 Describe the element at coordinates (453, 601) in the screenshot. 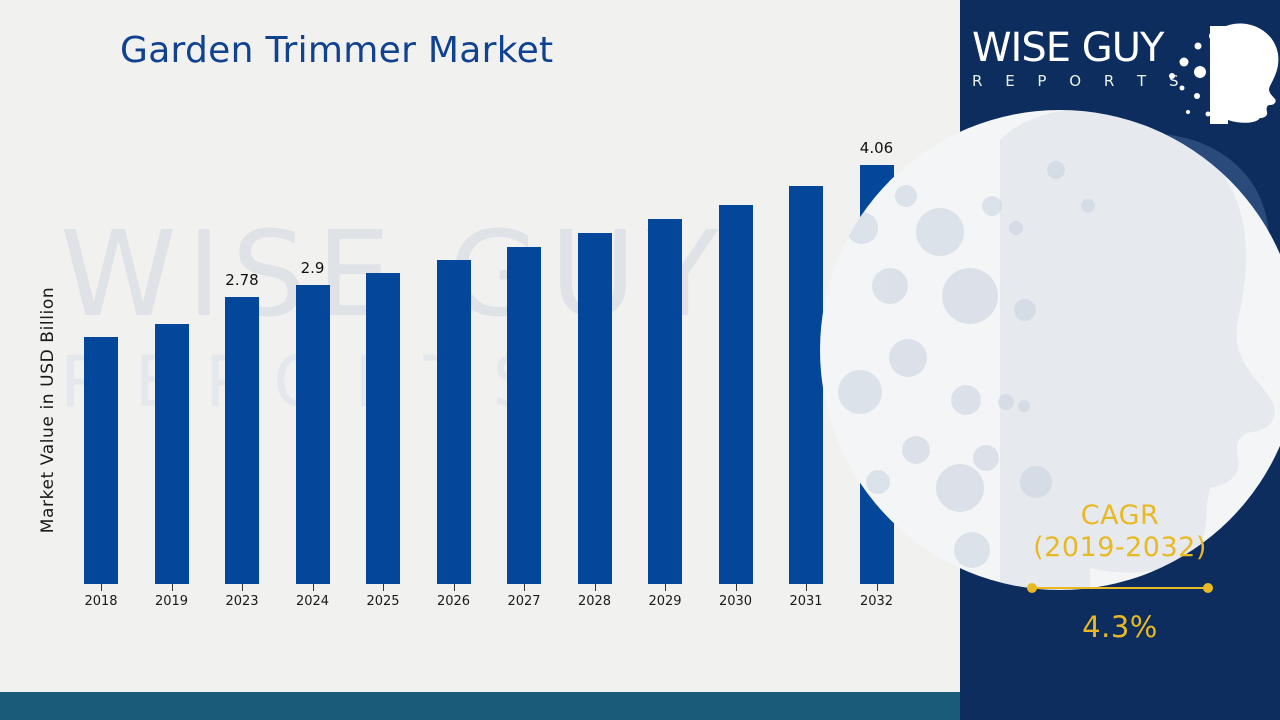

I see `x-tick-label-2026: 2026` at that location.